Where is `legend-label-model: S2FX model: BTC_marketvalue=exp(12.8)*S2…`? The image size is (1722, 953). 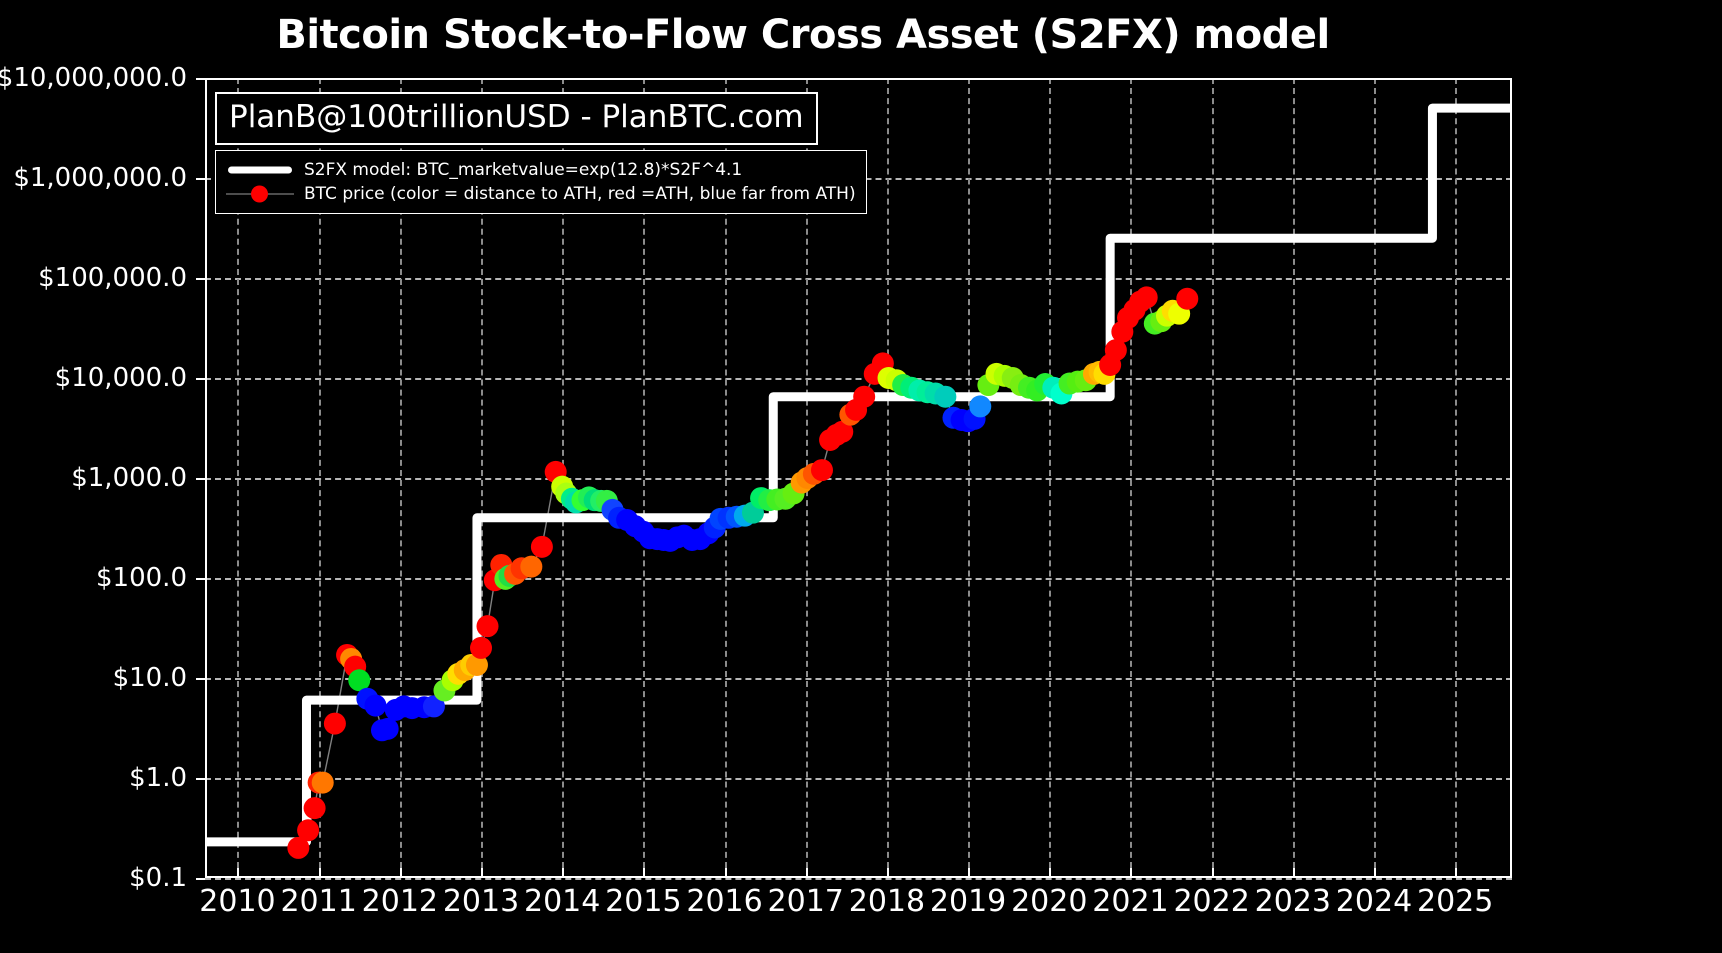
legend-label-model: S2FX model: BTC_marketvalue=exp(12.8)*S2… is located at coordinates (523, 170).